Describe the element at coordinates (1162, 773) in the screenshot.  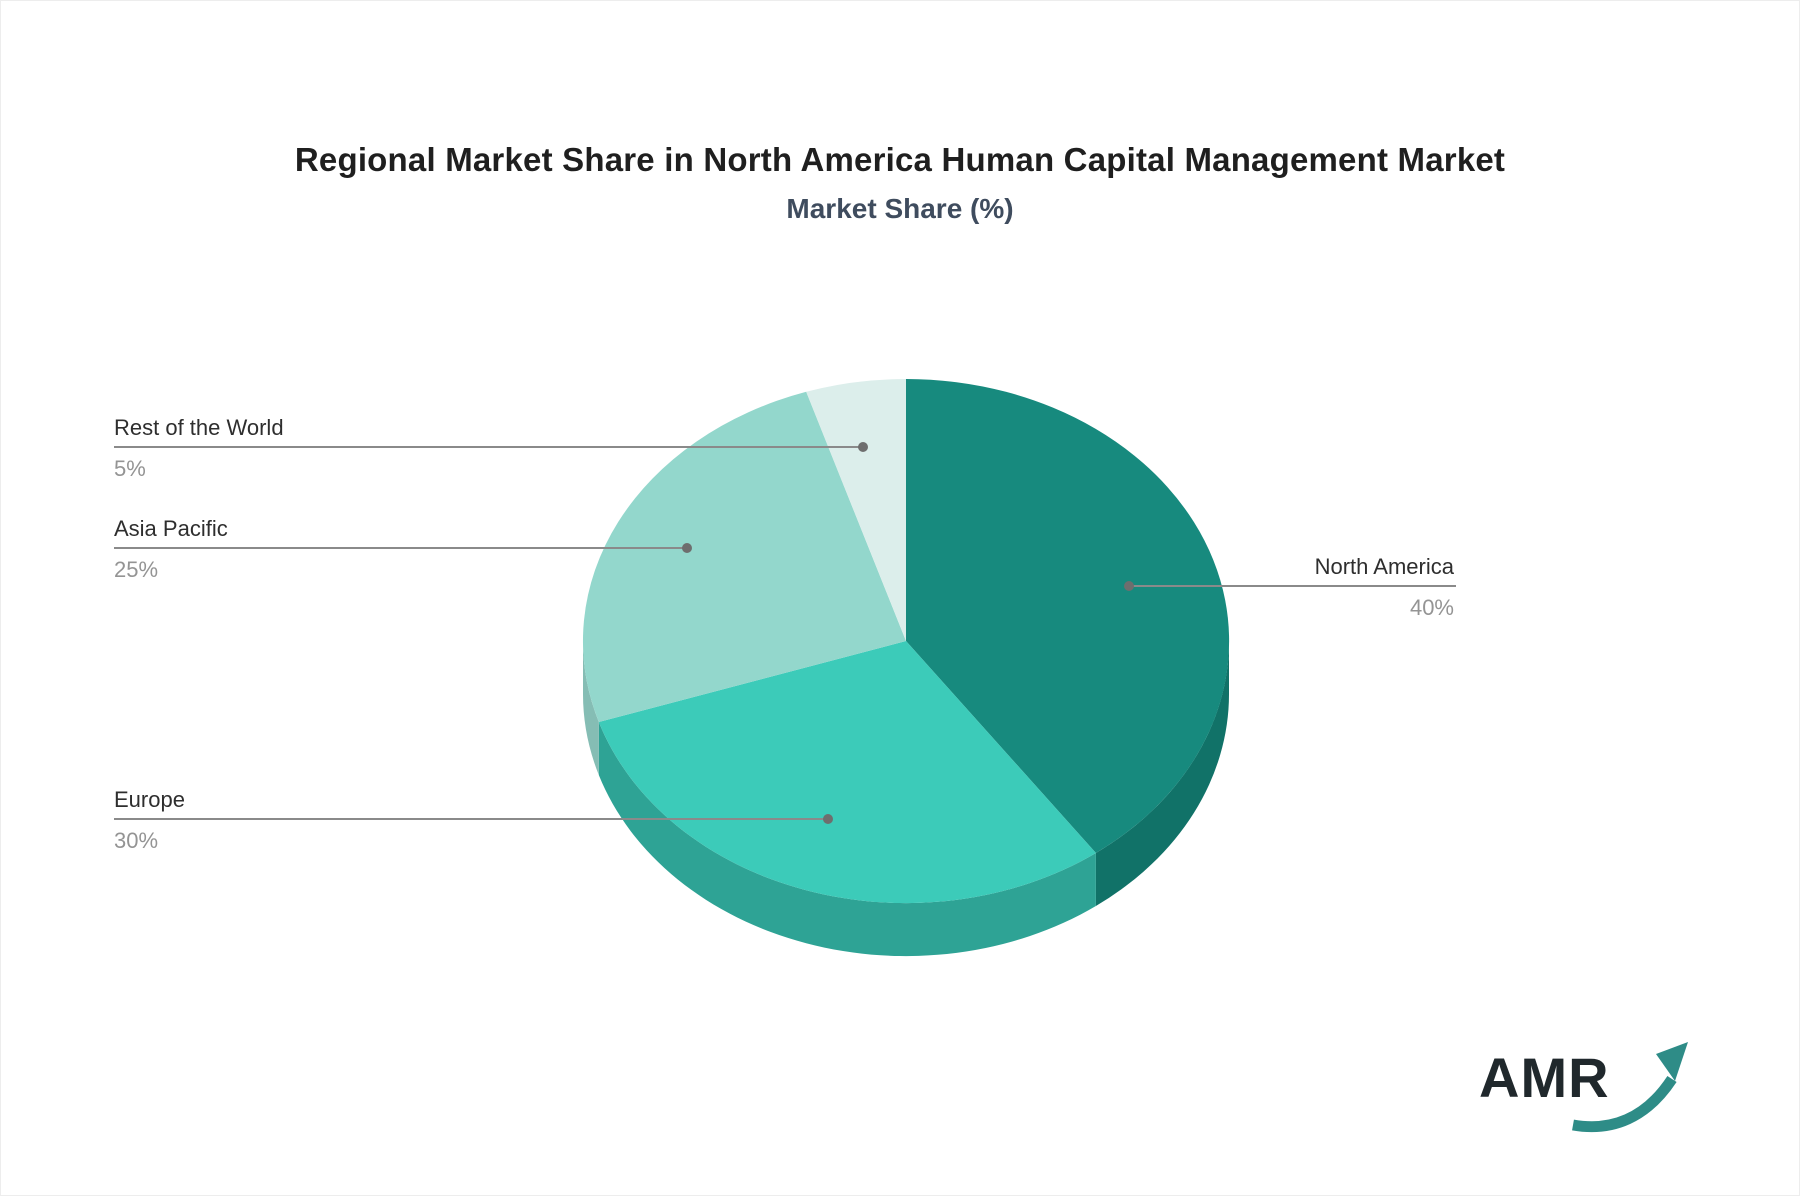
I see `pie-slice-side-north-america` at that location.